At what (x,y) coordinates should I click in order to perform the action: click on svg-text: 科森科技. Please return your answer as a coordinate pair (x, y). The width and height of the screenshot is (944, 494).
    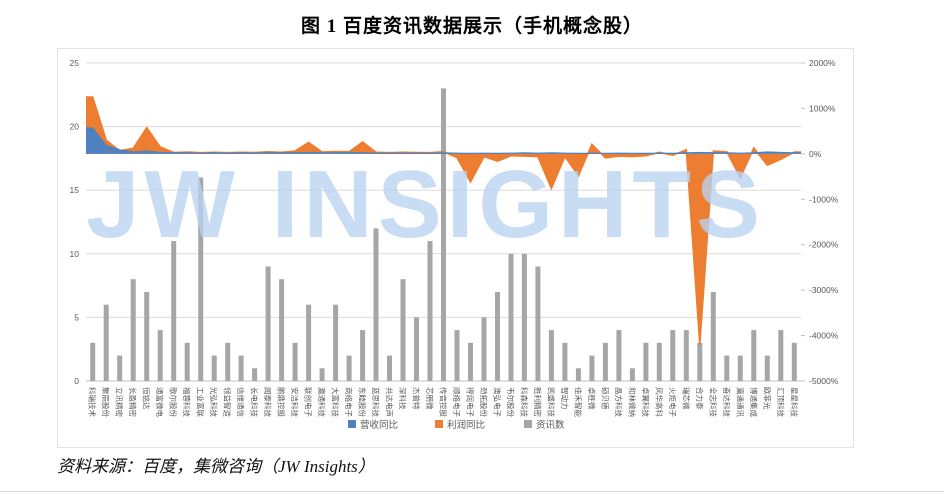
    Looking at the image, I should click on (524, 402).